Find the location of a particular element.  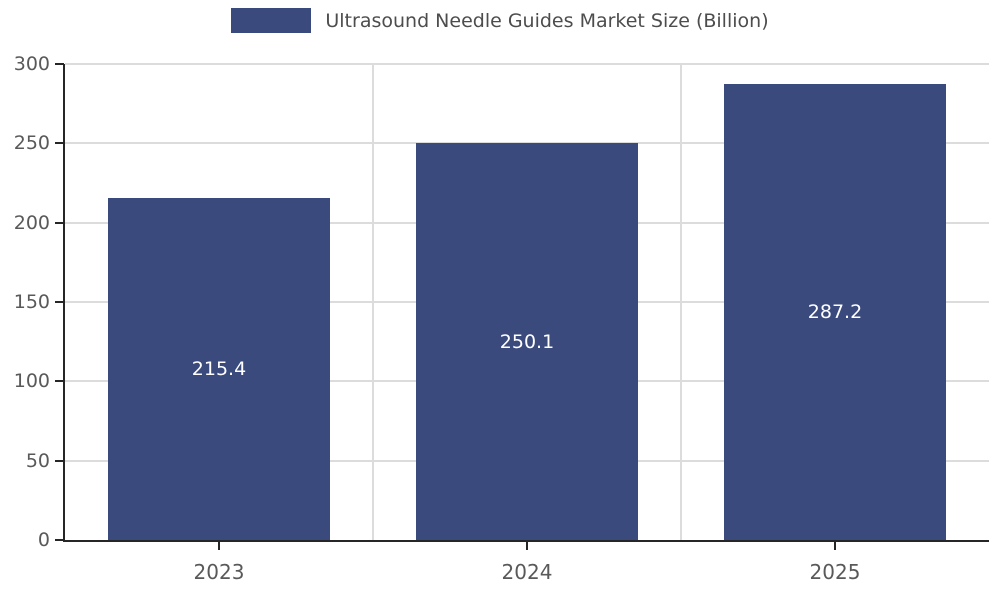

bar-value-label: 250.1 is located at coordinates (527, 341).